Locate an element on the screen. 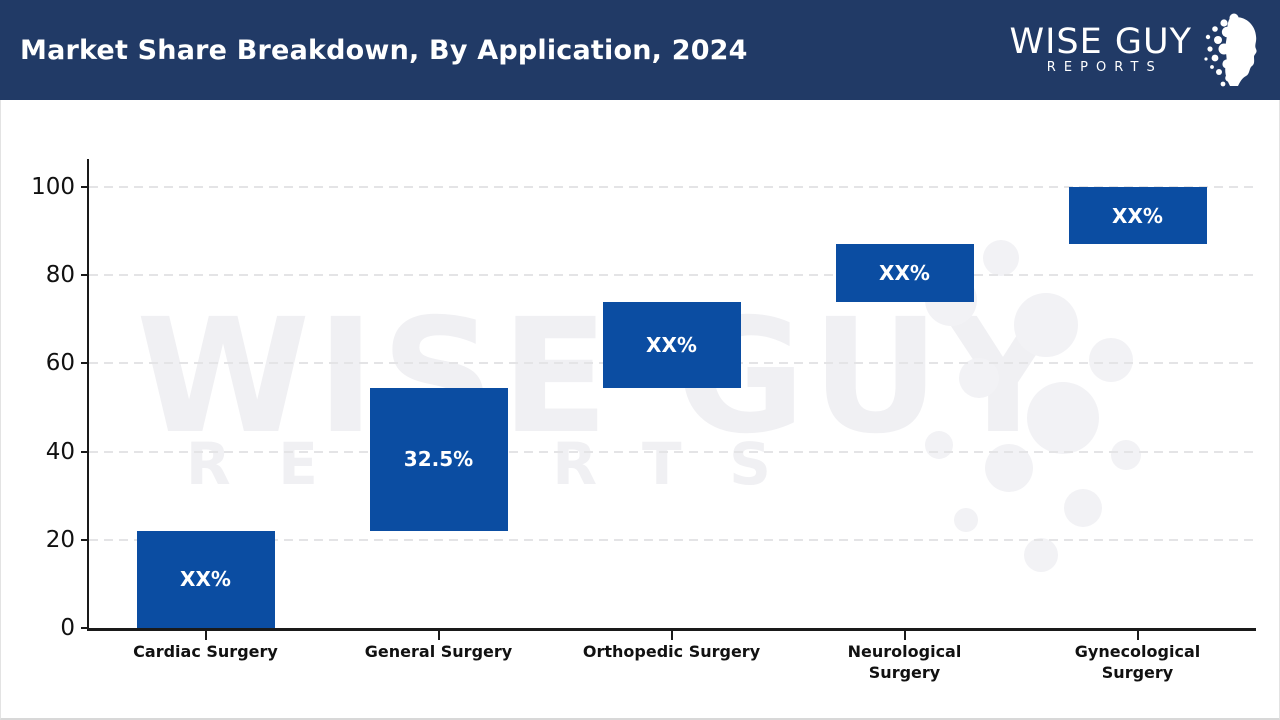  x-axis-category-label: Gynecological Surgery is located at coordinates (1137, 662).